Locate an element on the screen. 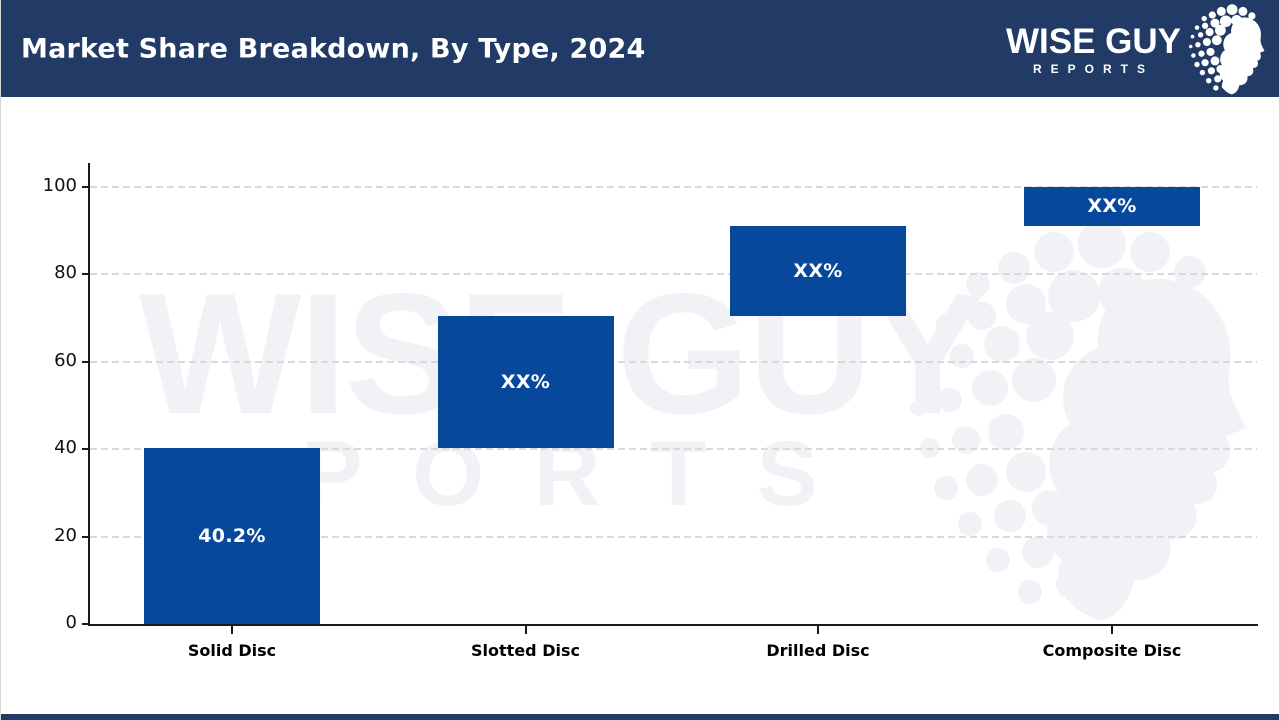  x-tick-composite-disc is located at coordinates (1112, 630).